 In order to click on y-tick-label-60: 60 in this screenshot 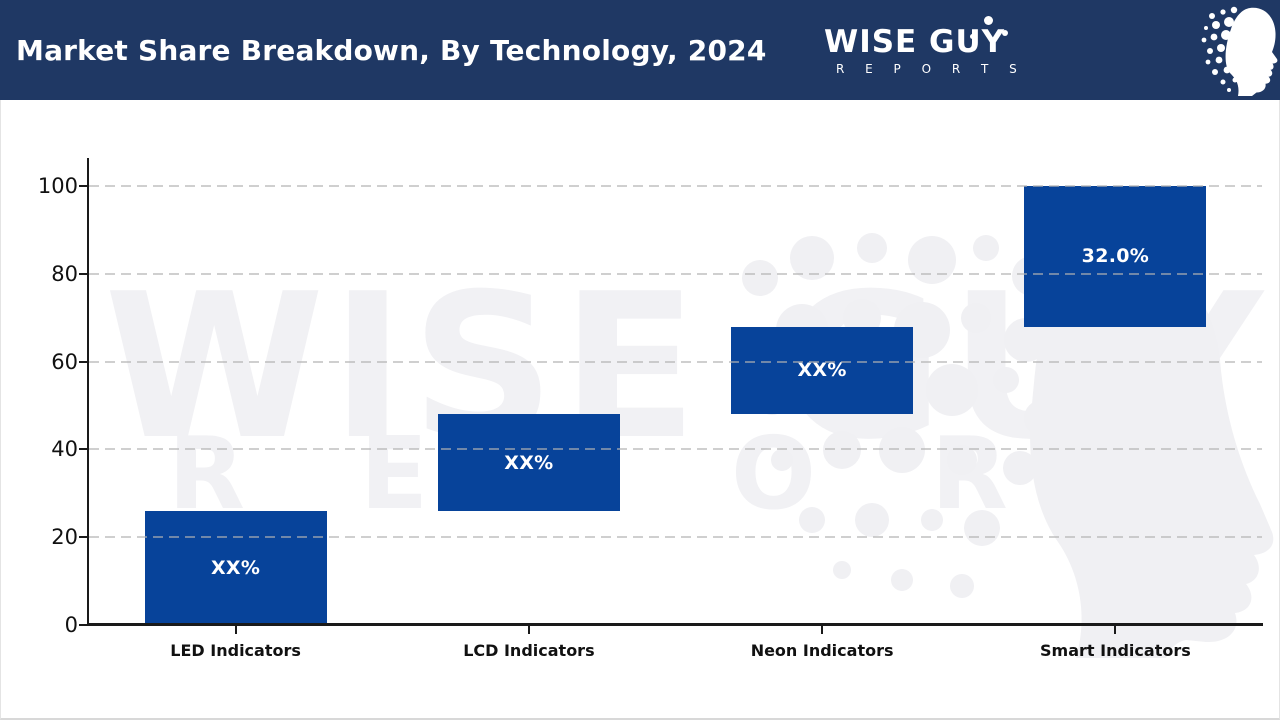, I will do `click(64, 361)`.